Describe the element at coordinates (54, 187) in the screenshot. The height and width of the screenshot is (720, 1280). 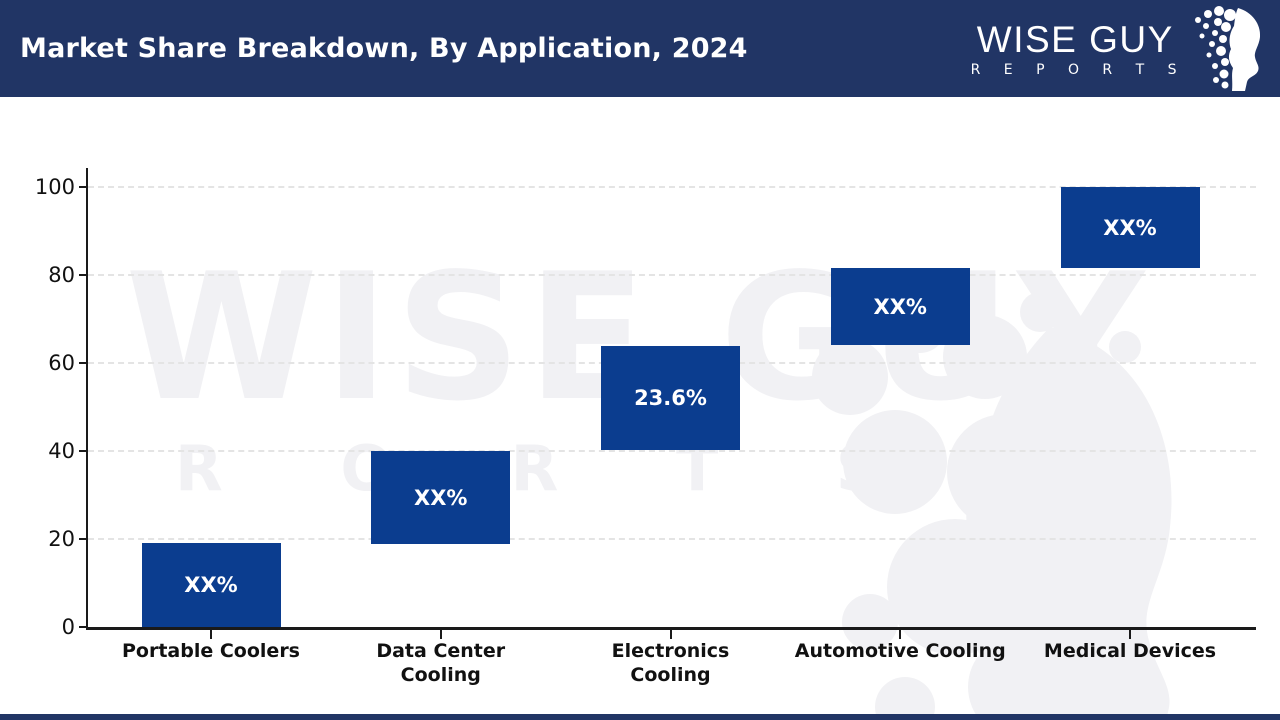
I see `y-tick-label: 100` at that location.